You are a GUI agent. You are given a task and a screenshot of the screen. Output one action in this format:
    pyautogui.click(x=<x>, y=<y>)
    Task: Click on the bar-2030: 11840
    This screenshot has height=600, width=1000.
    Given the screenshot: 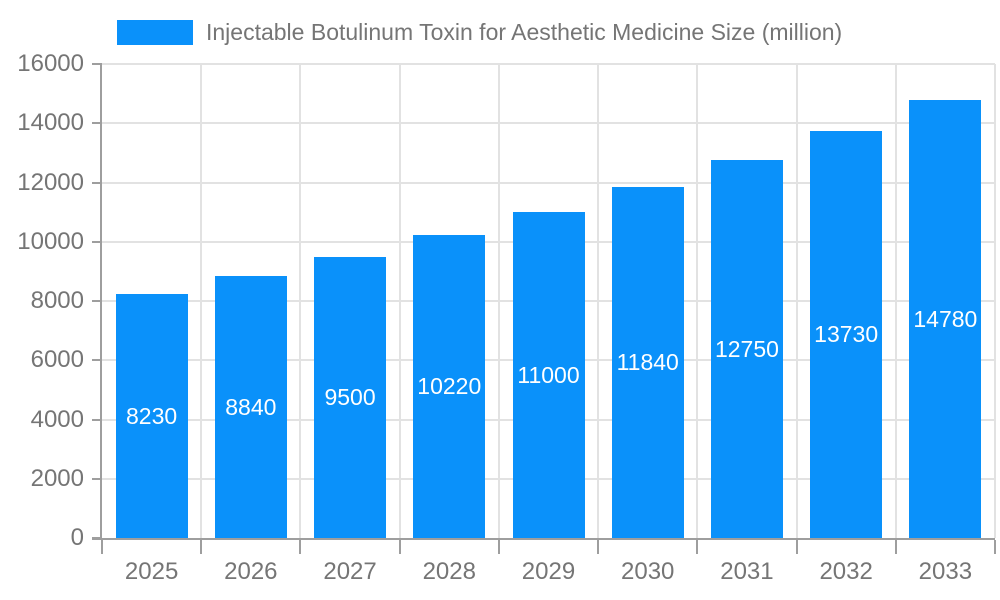 What is the action you would take?
    pyautogui.click(x=647, y=362)
    